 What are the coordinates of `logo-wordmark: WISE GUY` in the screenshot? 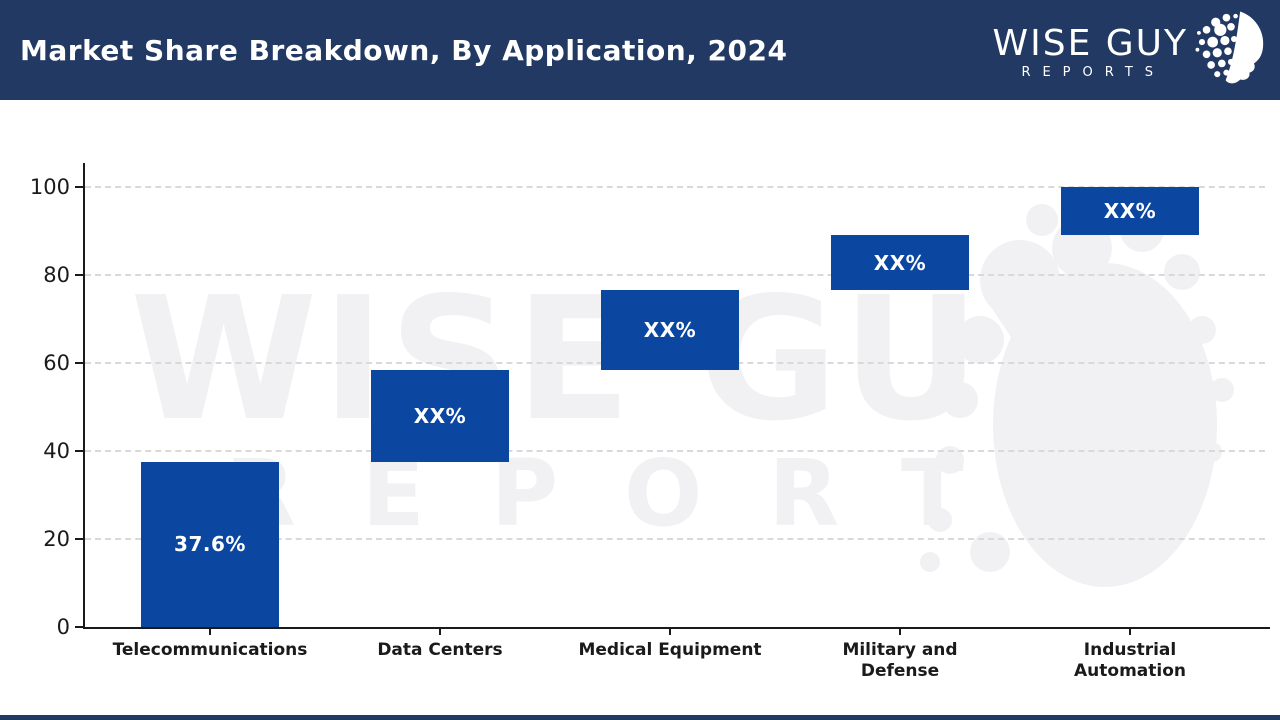 It's located at (1090, 43).